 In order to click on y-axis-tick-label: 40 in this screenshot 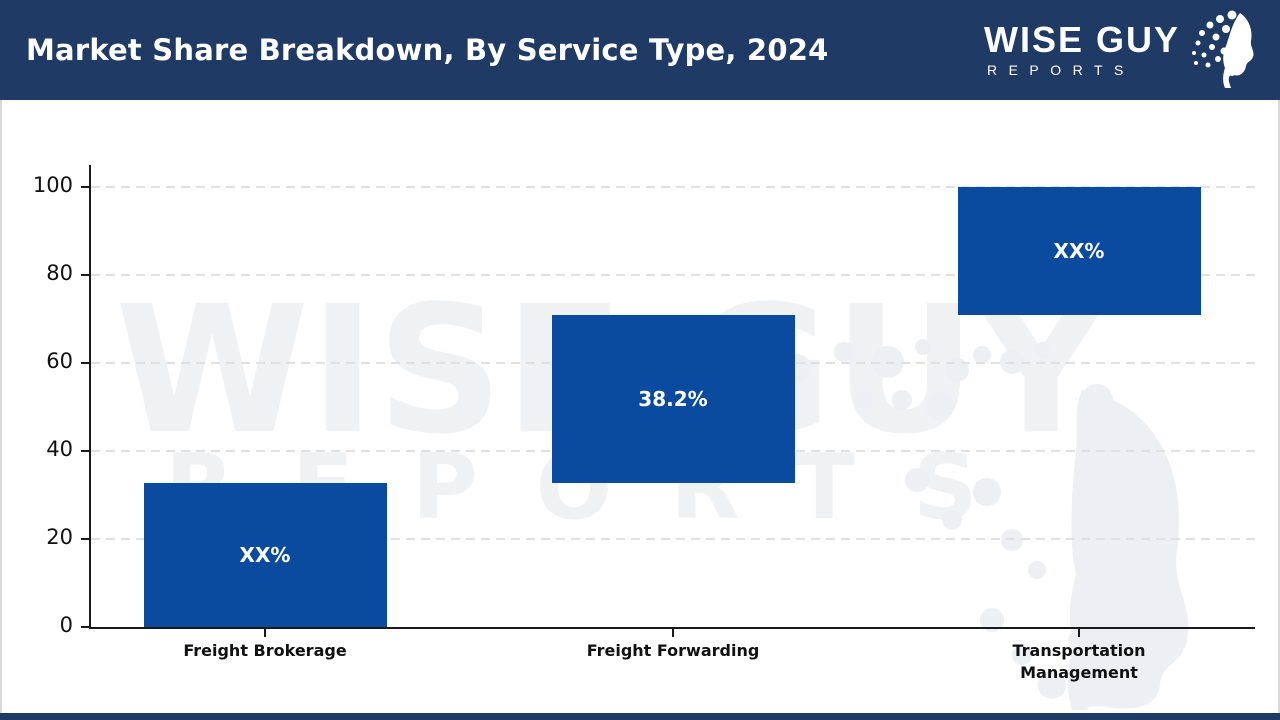, I will do `click(59, 449)`.